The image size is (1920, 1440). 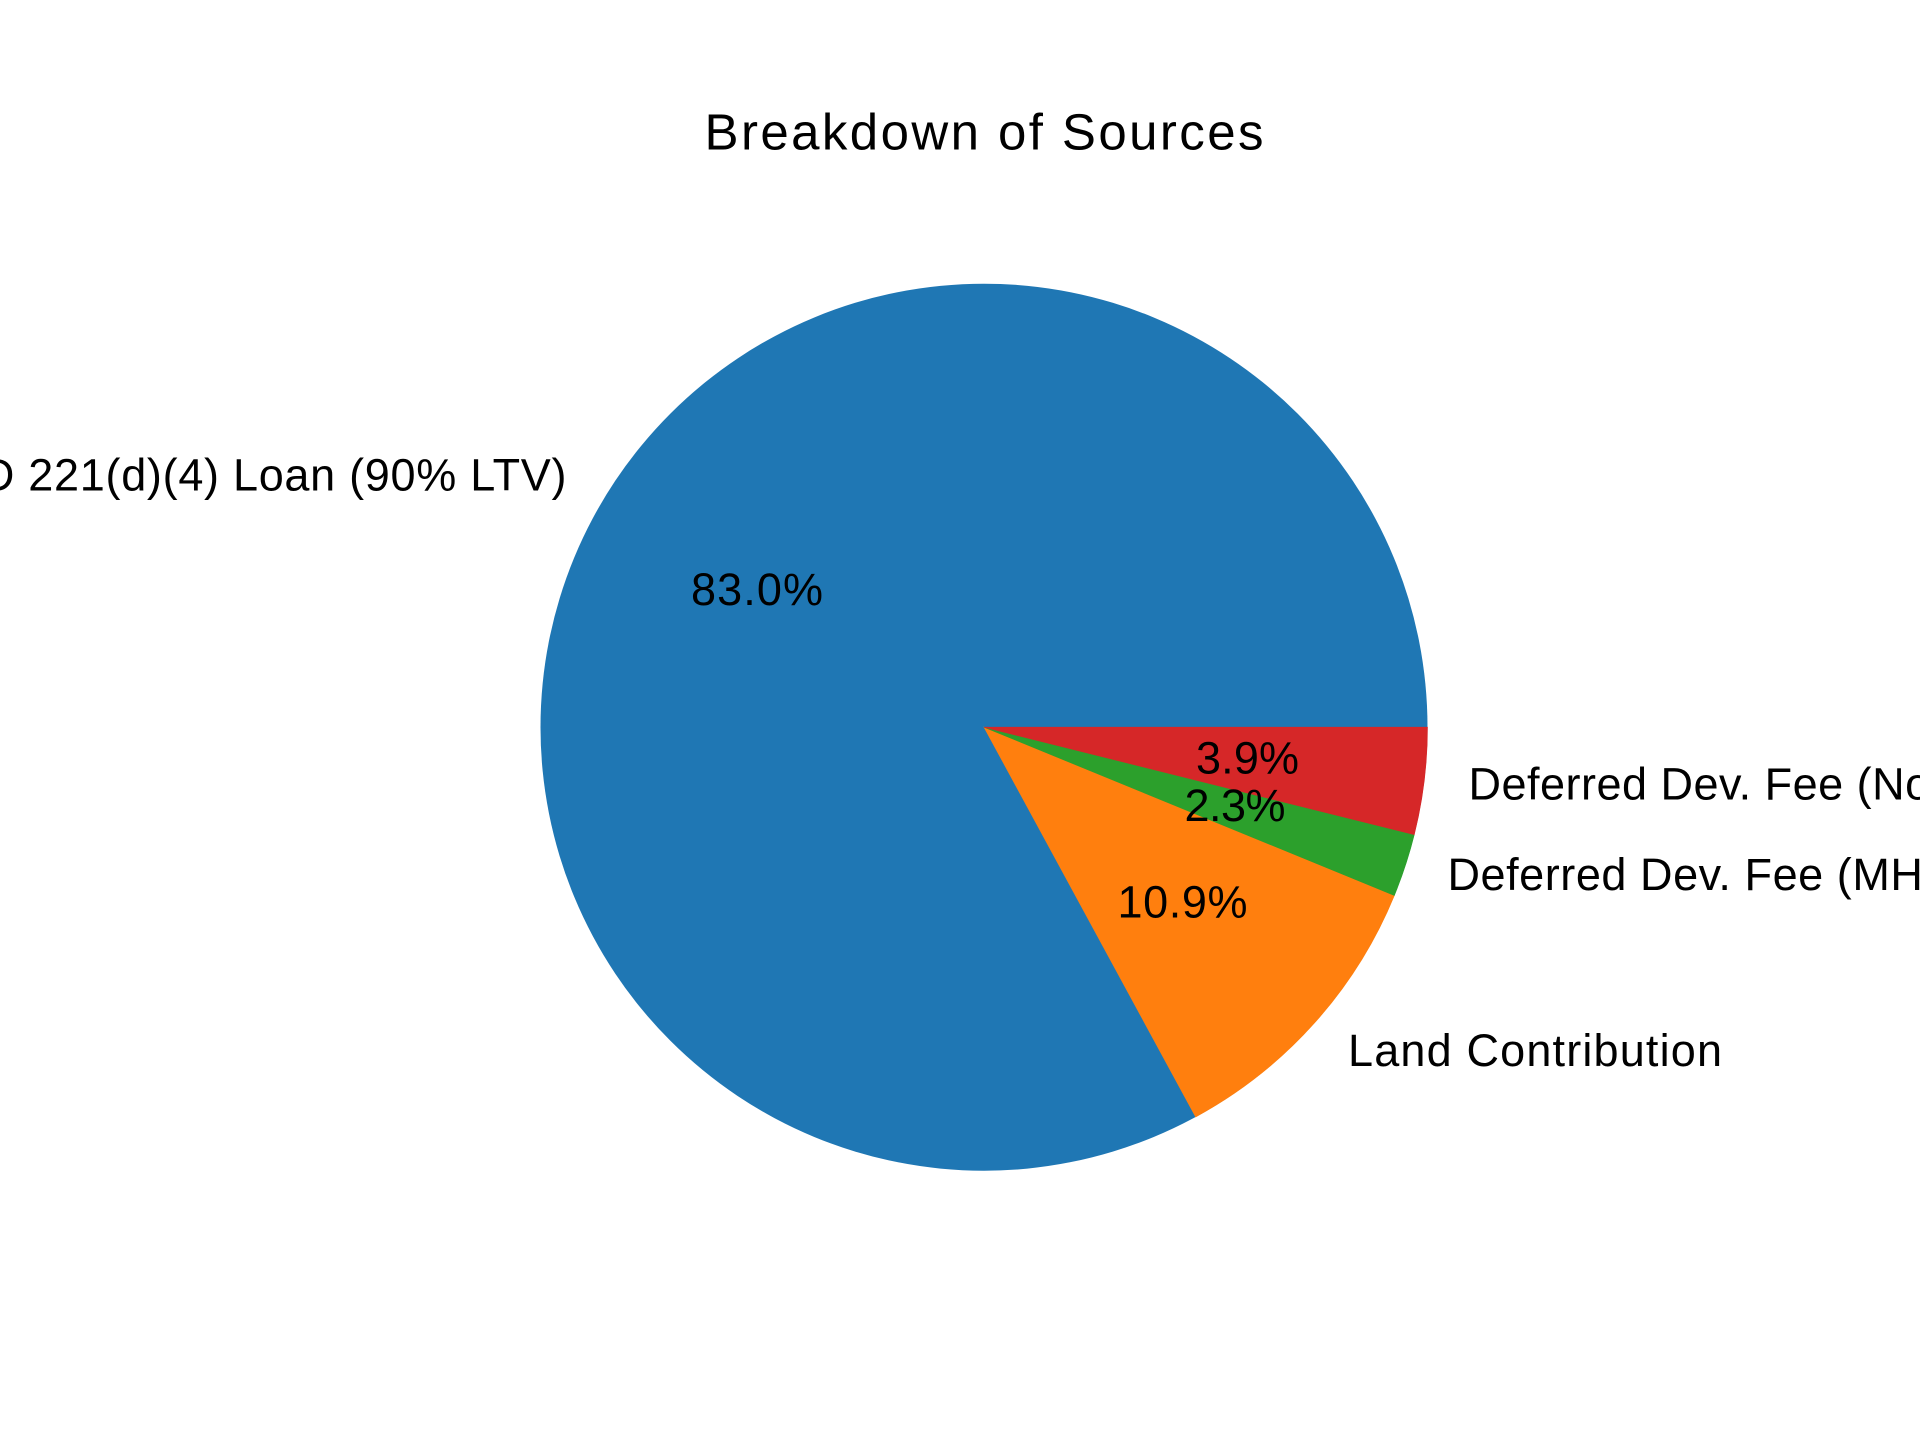 I want to click on svg-text: 83.0%, so click(x=757, y=589).